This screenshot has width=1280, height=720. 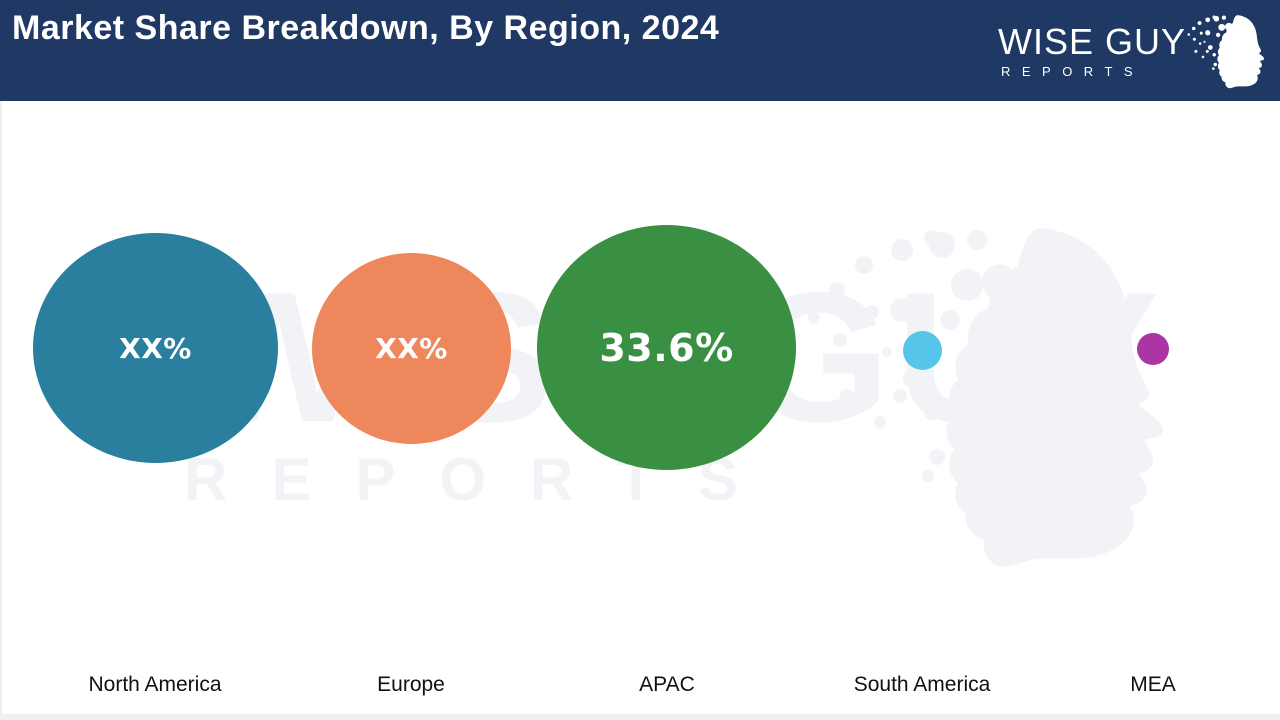 What do you see at coordinates (922, 684) in the screenshot?
I see `category-label-south-america: South America` at bounding box center [922, 684].